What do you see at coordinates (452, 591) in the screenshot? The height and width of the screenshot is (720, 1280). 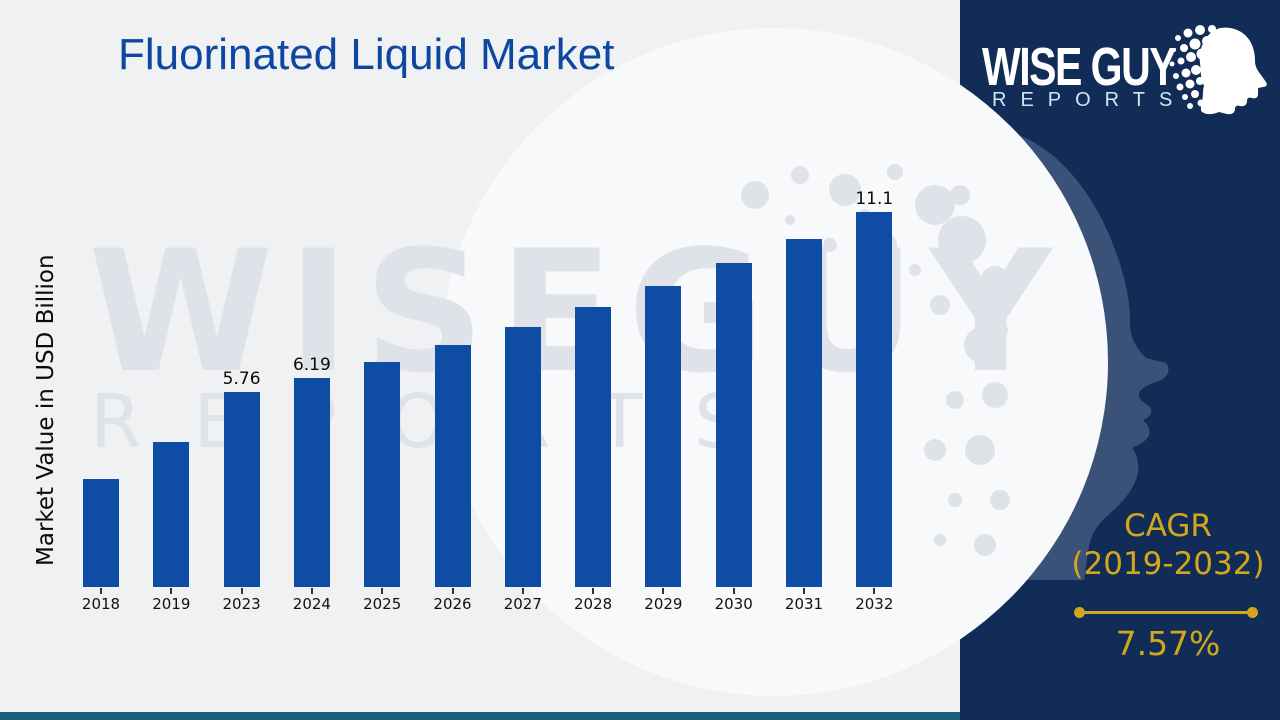 I see `x-tick-2026` at bounding box center [452, 591].